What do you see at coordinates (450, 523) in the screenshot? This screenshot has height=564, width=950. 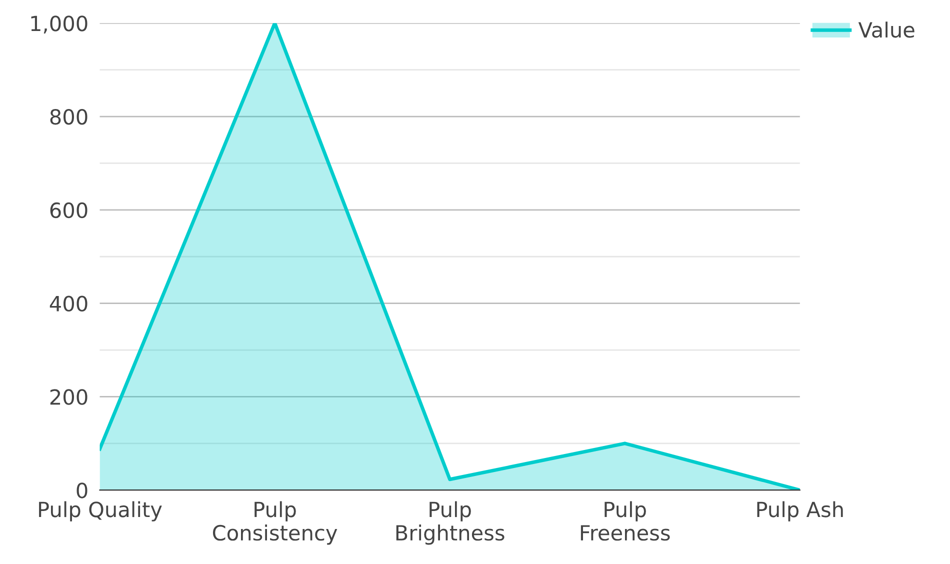 I see `x-tick-label: Pulp Brightness` at bounding box center [450, 523].